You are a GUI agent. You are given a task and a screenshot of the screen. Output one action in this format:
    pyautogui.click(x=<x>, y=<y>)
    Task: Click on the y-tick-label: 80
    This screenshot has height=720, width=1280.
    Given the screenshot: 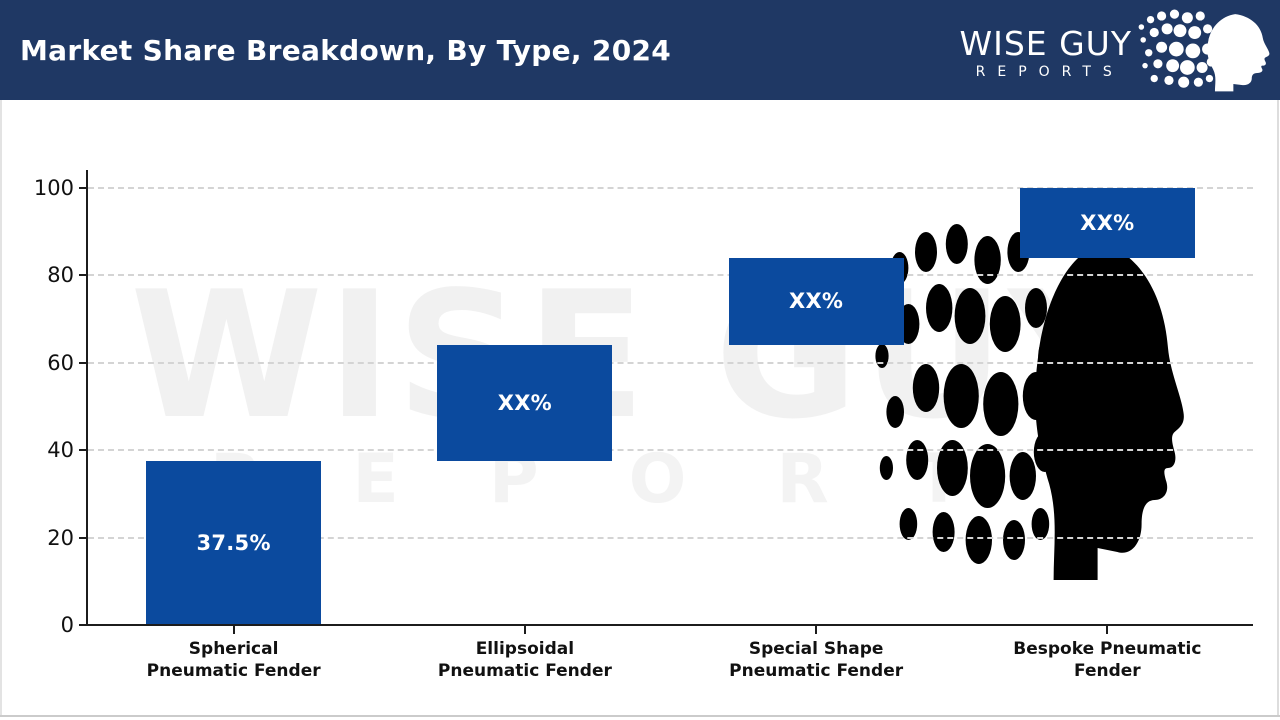 What is the action you would take?
    pyautogui.click(x=60, y=275)
    